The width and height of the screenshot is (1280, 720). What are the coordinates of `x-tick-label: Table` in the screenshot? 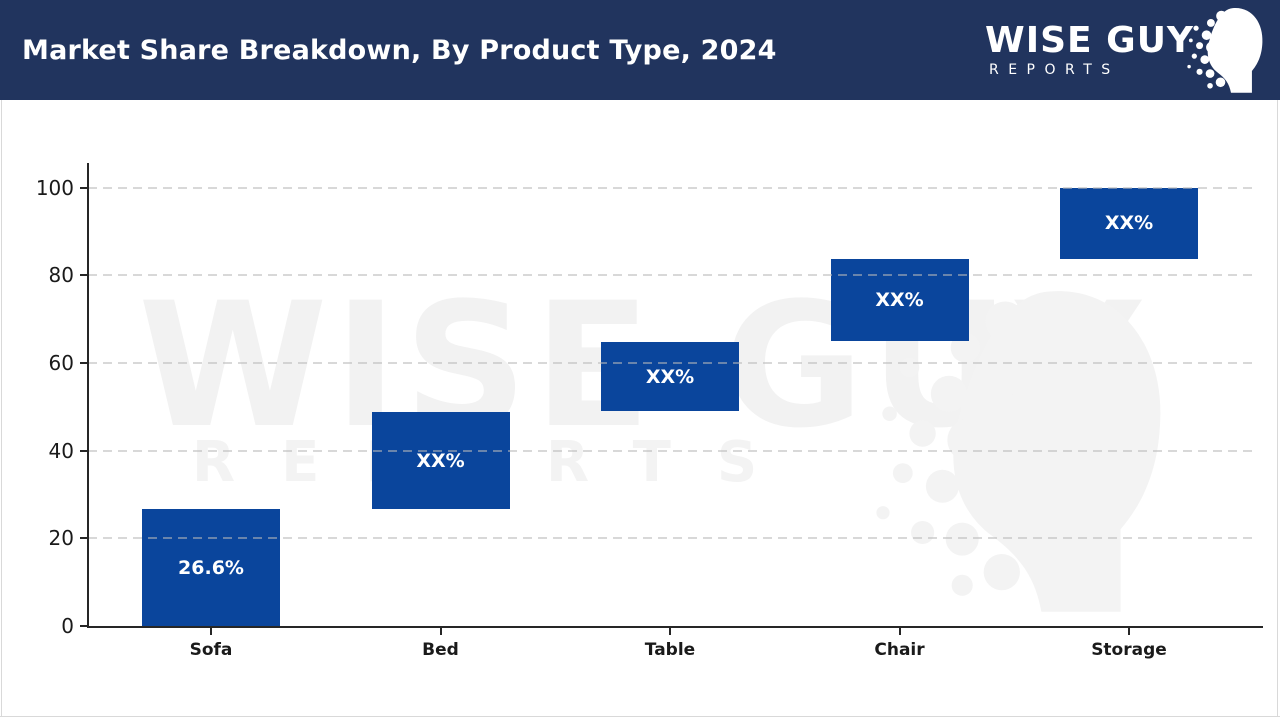 It's located at (670, 650).